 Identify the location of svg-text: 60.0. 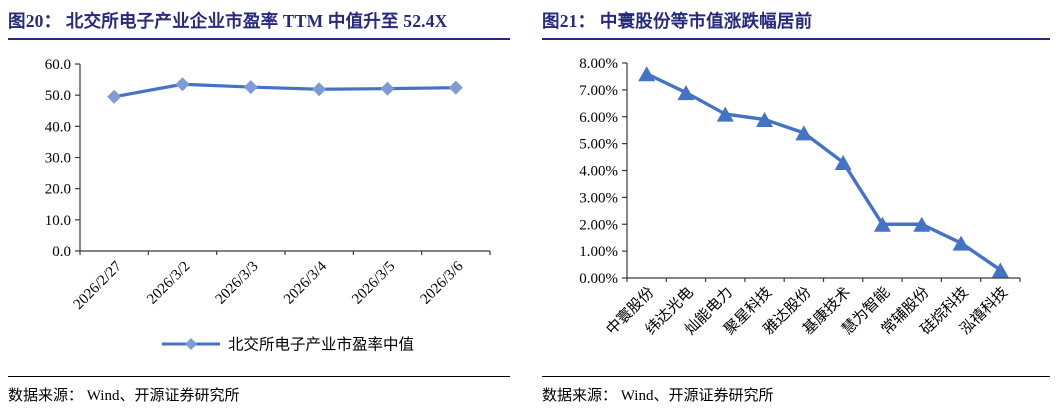
(58, 65).